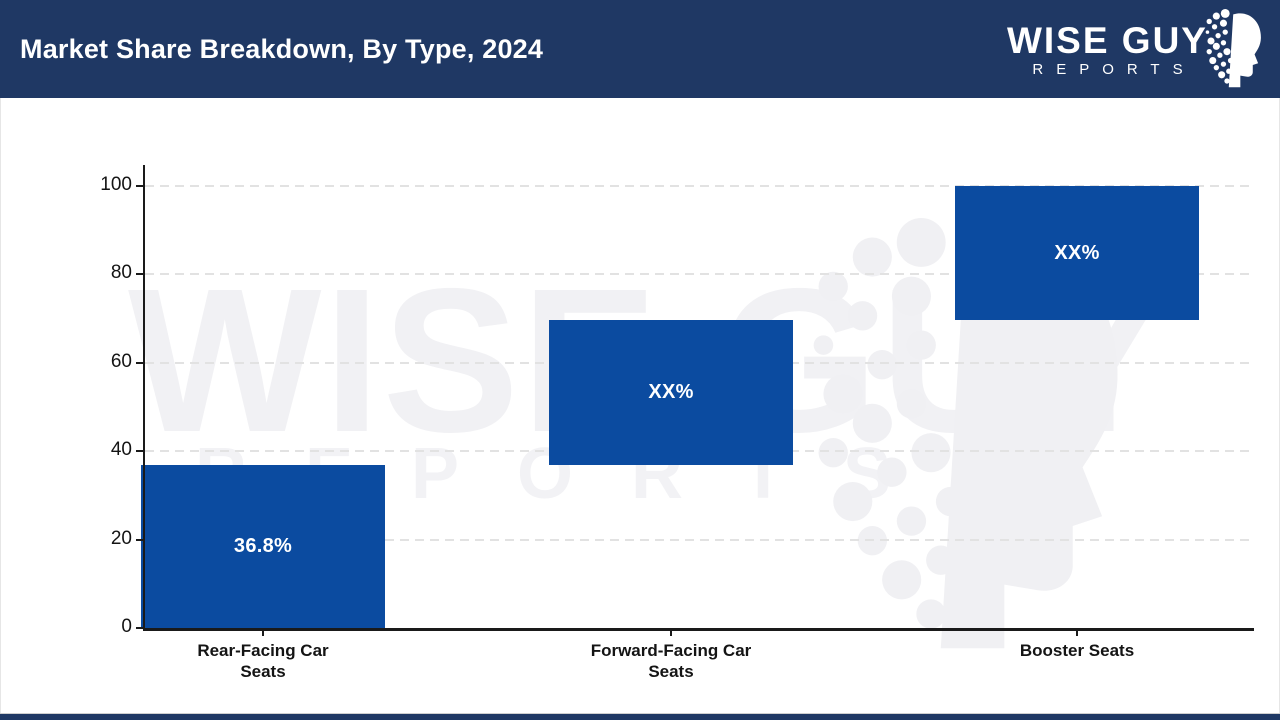 The image size is (1280, 720). What do you see at coordinates (116, 184) in the screenshot?
I see `y-tick-label-100: 100` at bounding box center [116, 184].